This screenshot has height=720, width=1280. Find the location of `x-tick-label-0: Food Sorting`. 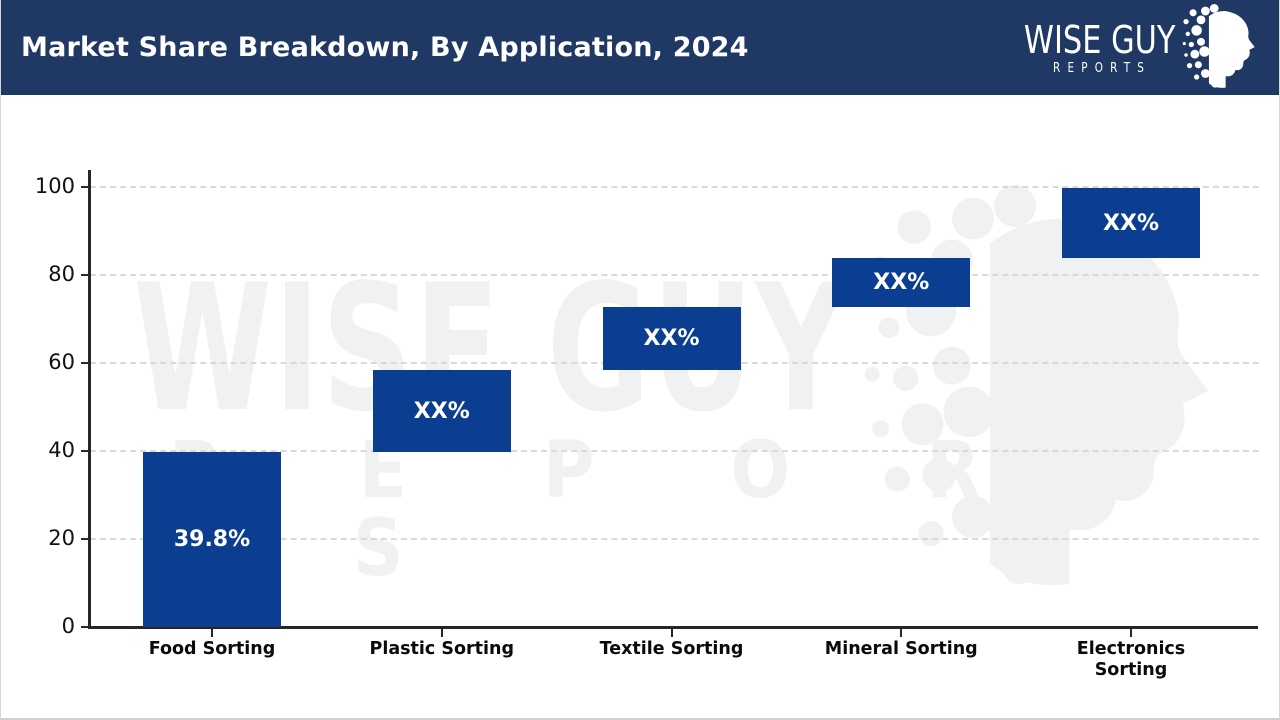

x-tick-label-0: Food Sorting is located at coordinates (212, 649).